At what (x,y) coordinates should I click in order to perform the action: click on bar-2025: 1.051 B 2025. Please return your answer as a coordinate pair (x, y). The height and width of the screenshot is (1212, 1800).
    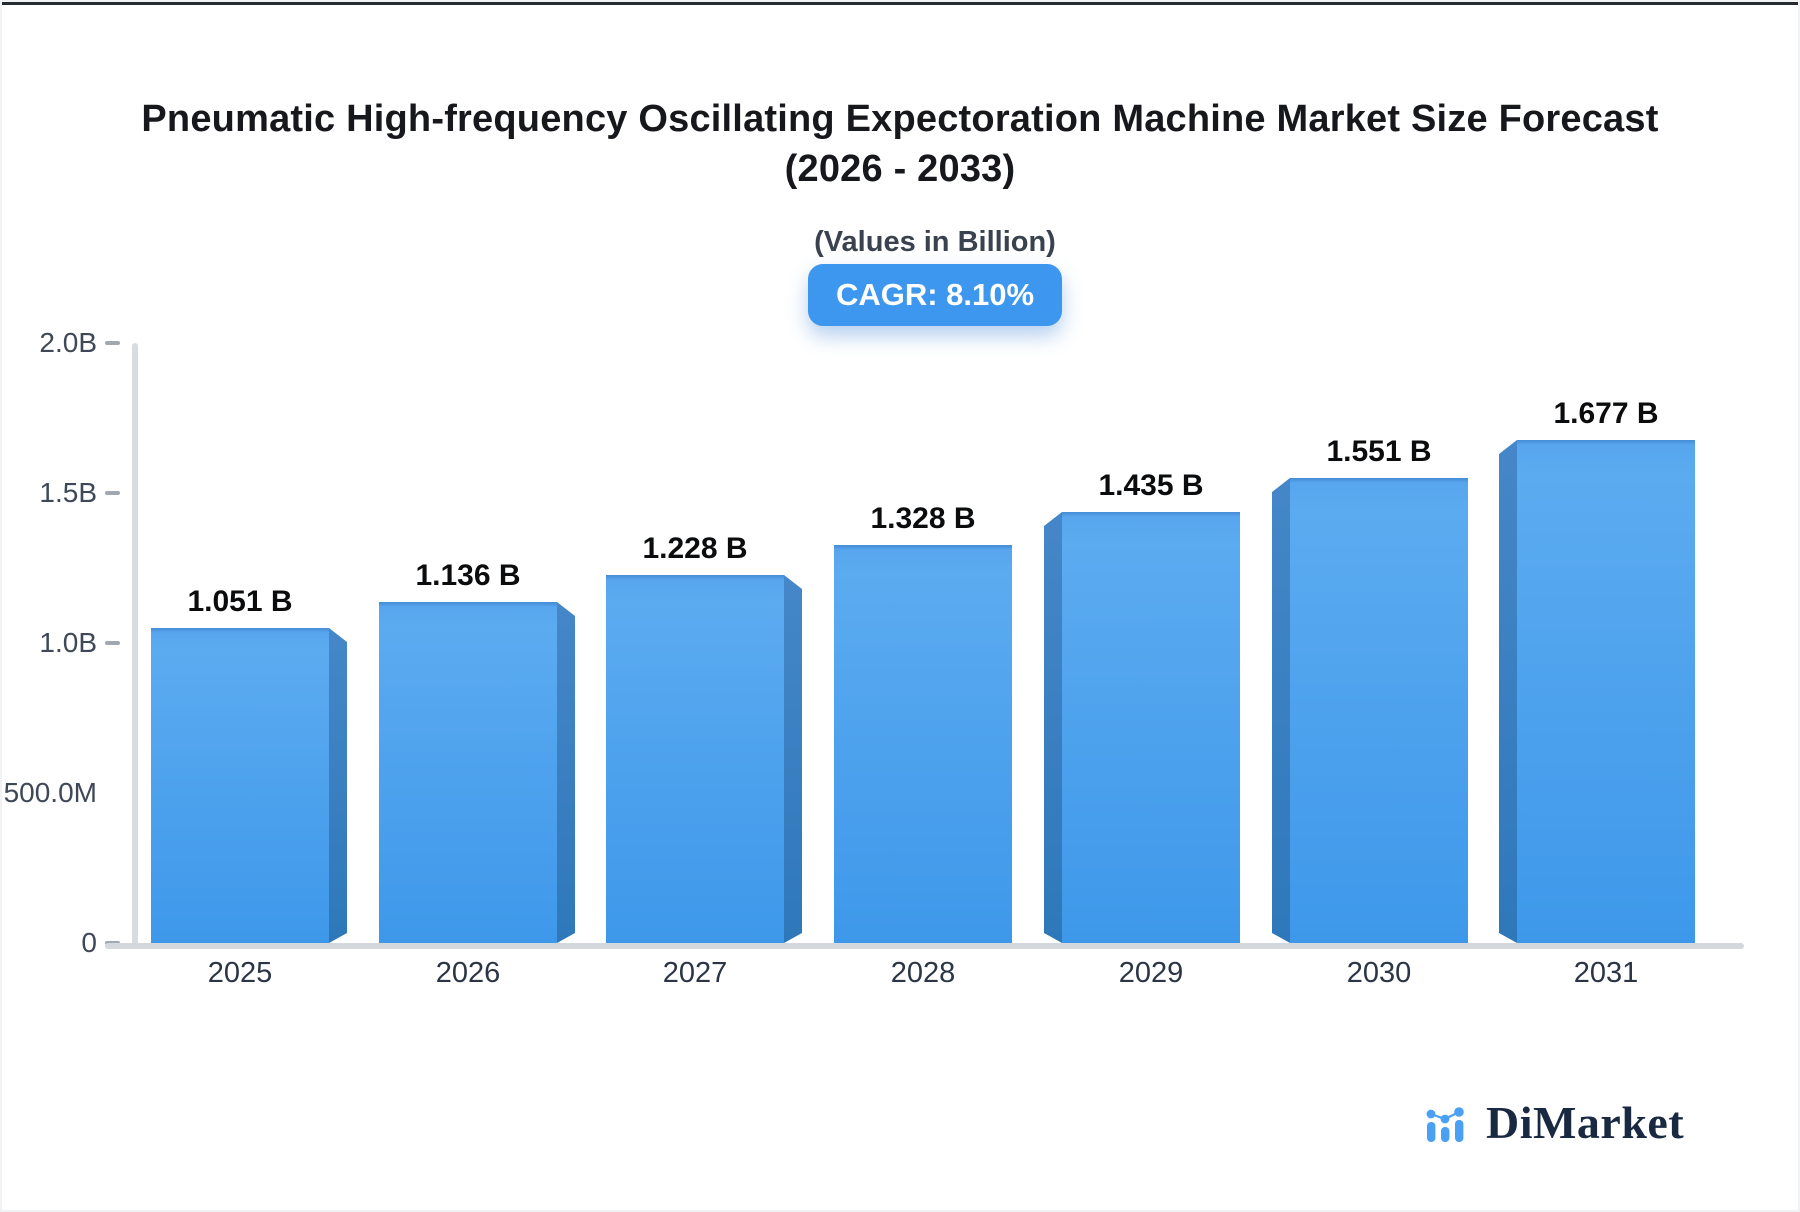
    Looking at the image, I should click on (249, 787).